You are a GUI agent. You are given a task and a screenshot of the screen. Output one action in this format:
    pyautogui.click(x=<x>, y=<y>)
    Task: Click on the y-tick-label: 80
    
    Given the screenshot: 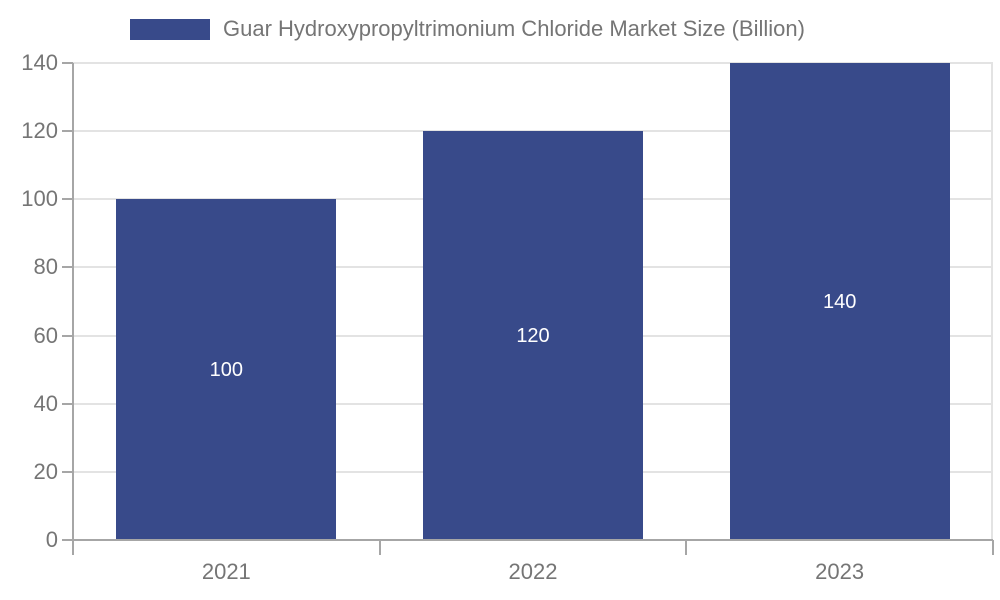 What is the action you would take?
    pyautogui.click(x=45, y=267)
    